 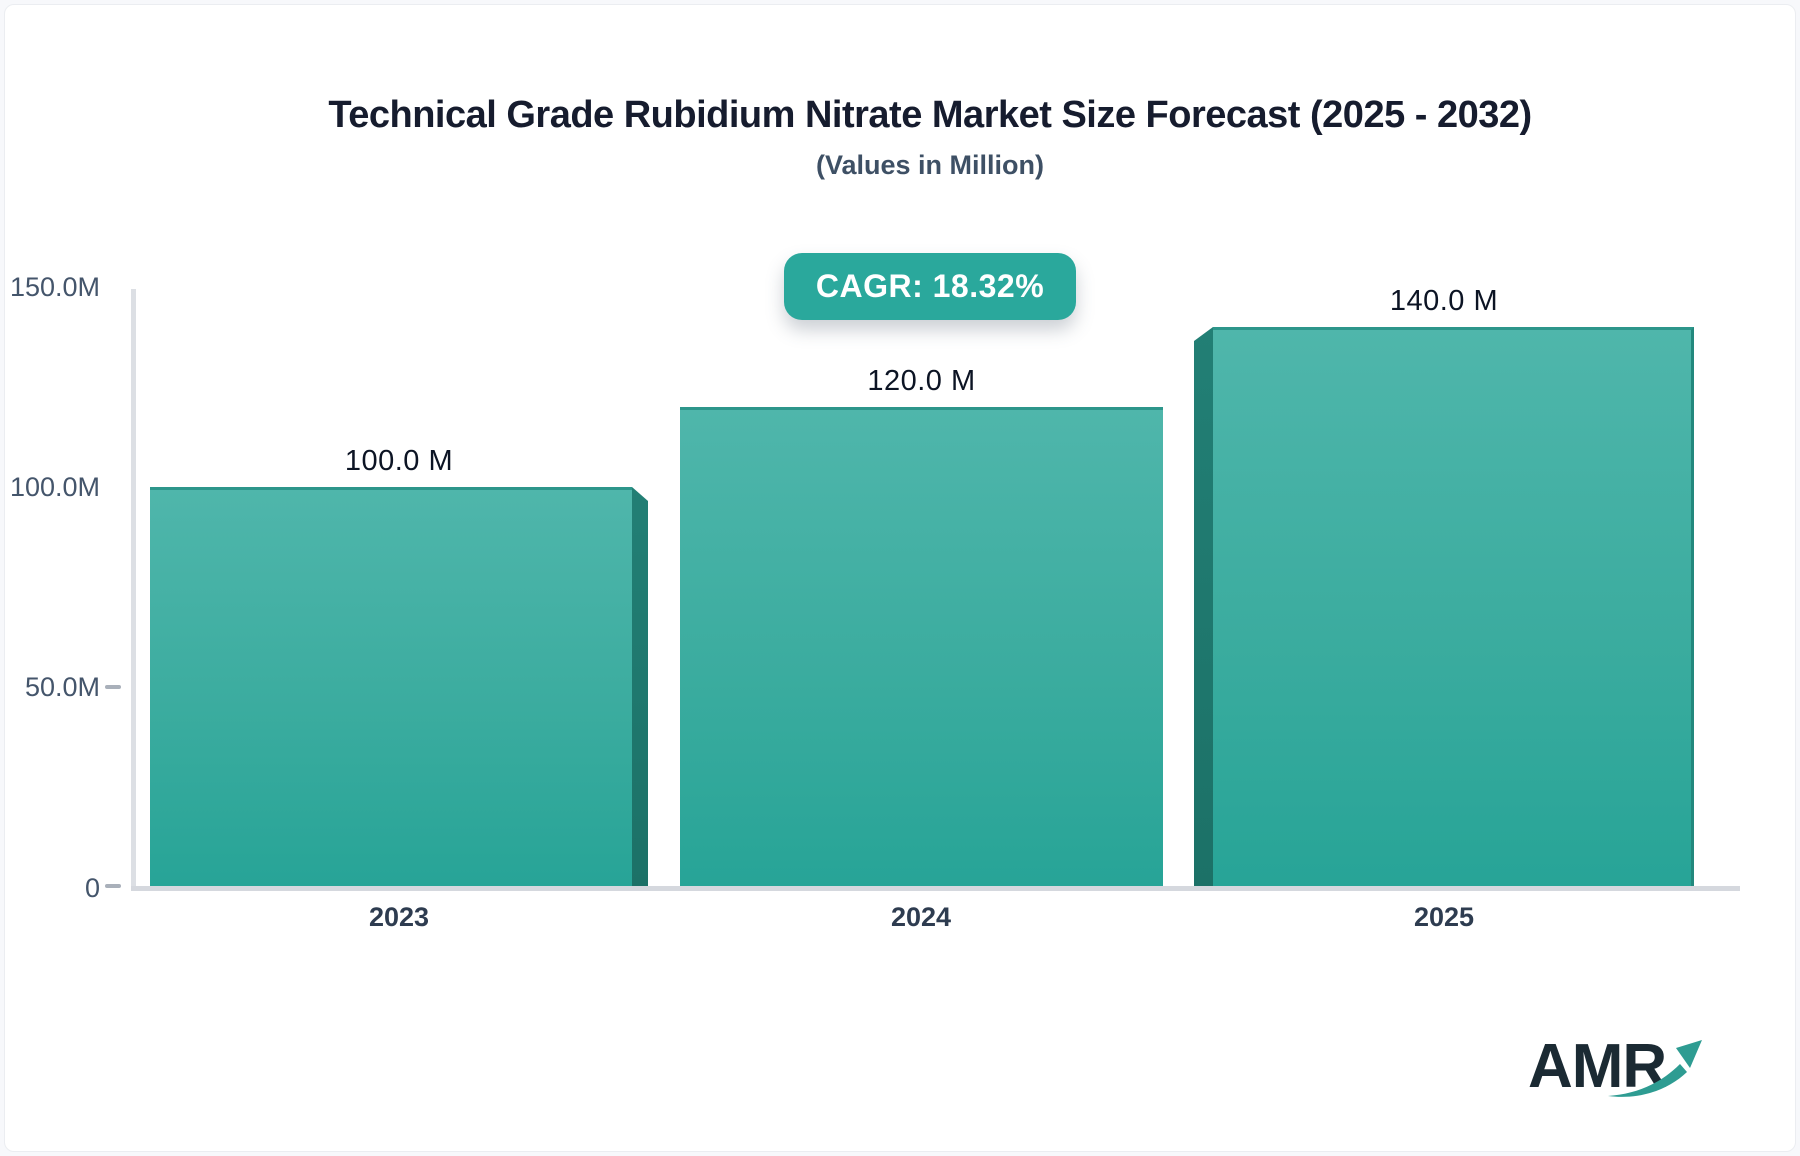 I want to click on cagr-badge-wrap: CAGR: 18.32%, so click(x=915, y=286).